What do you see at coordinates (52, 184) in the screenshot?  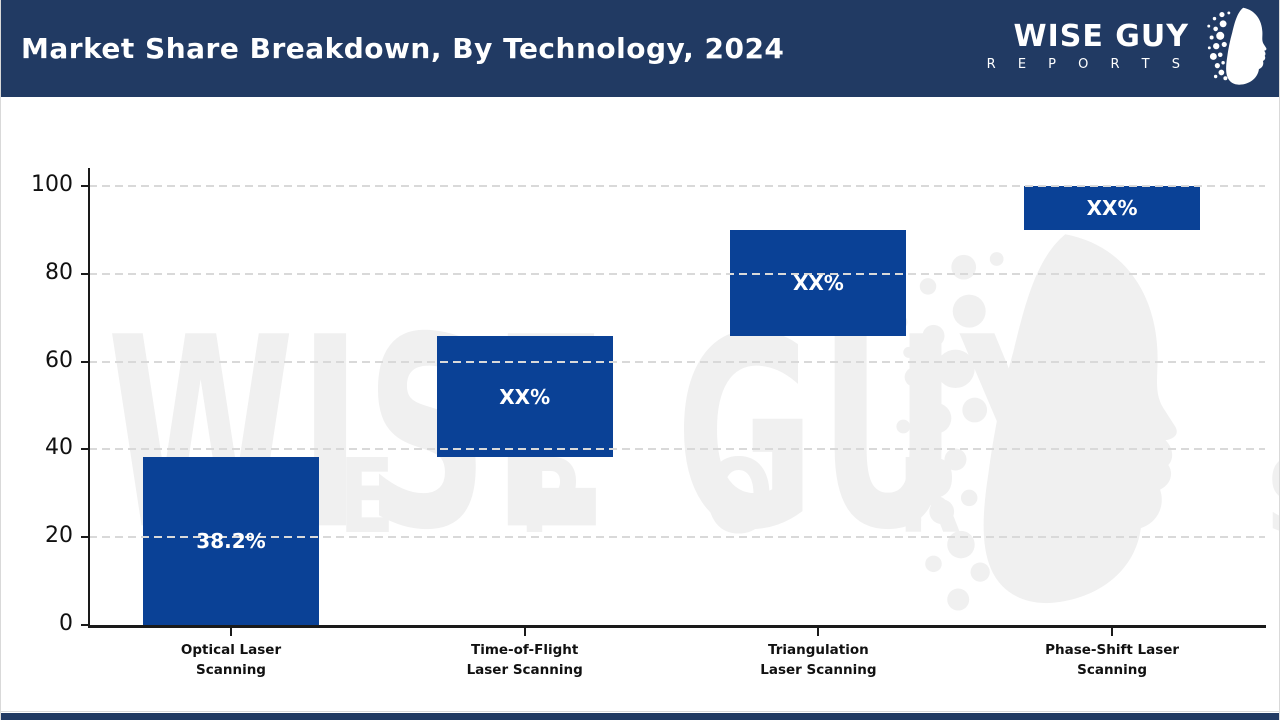 I see `y-tick-label-100: 100` at bounding box center [52, 184].